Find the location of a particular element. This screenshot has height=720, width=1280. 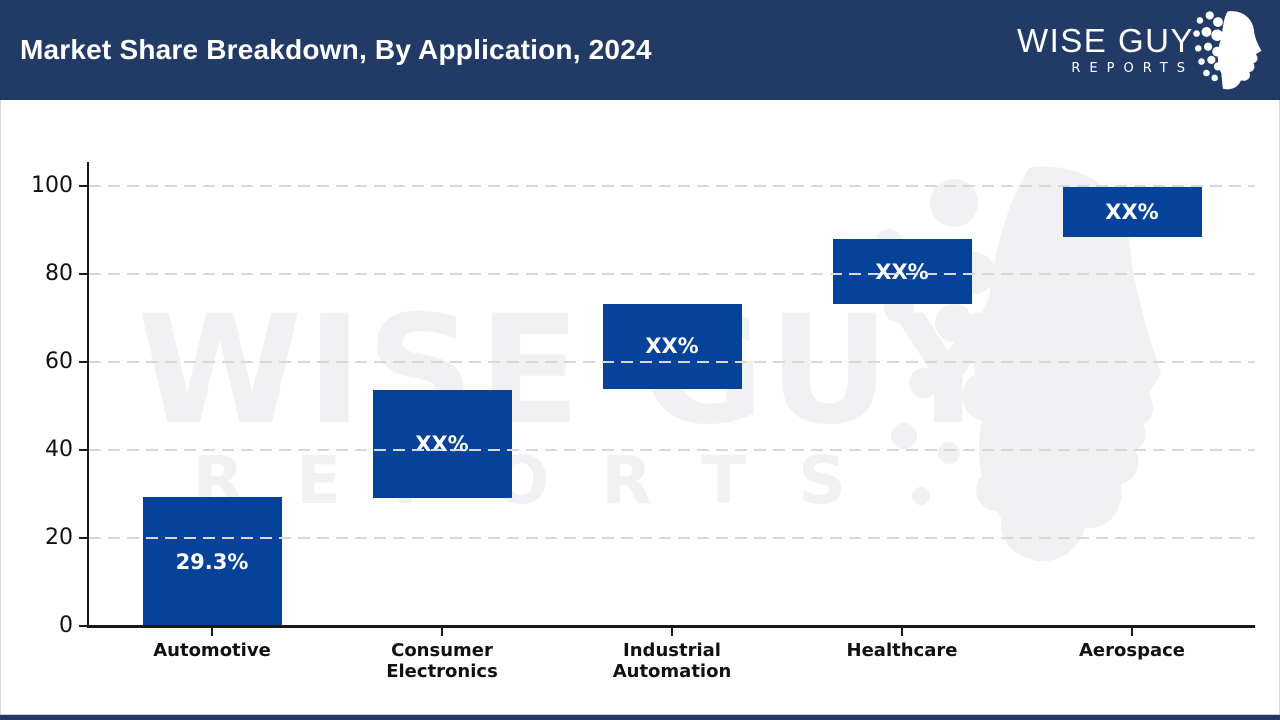

x-axis-line is located at coordinates (671, 626).